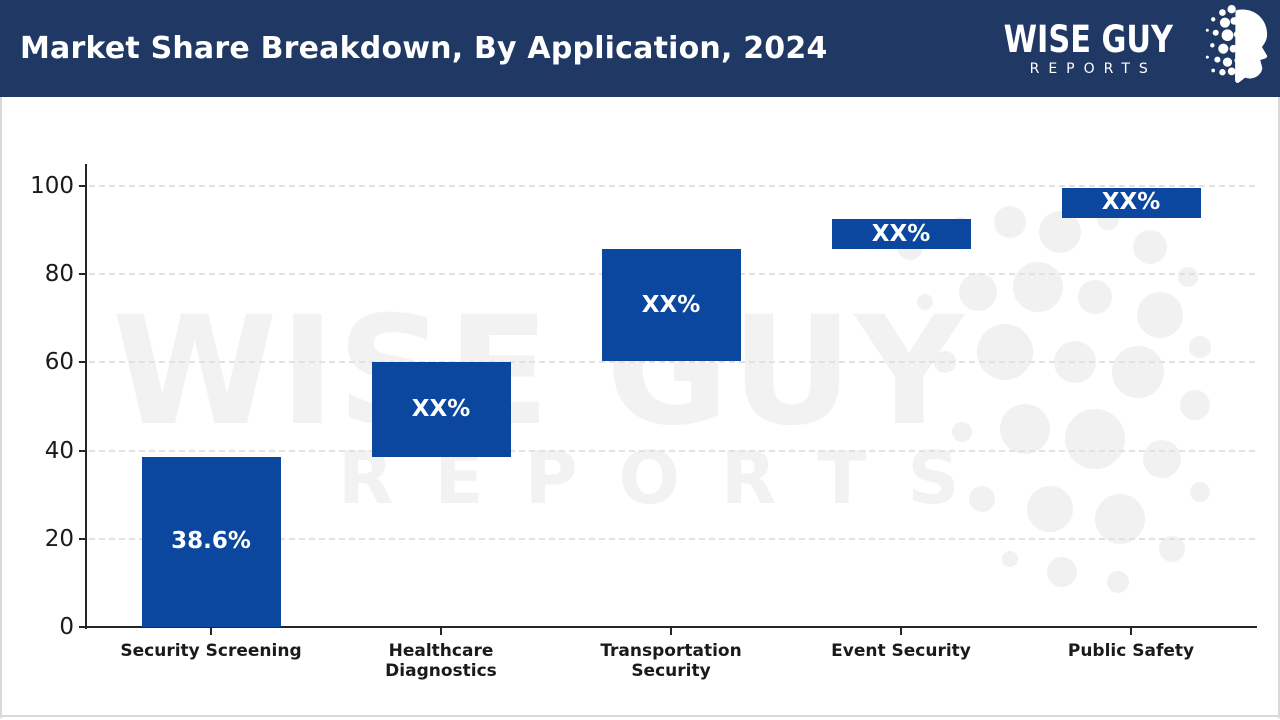 This screenshot has height=720, width=1280. Describe the element at coordinates (671, 631) in the screenshot. I see `x-tick-mark-transportation-security` at that location.